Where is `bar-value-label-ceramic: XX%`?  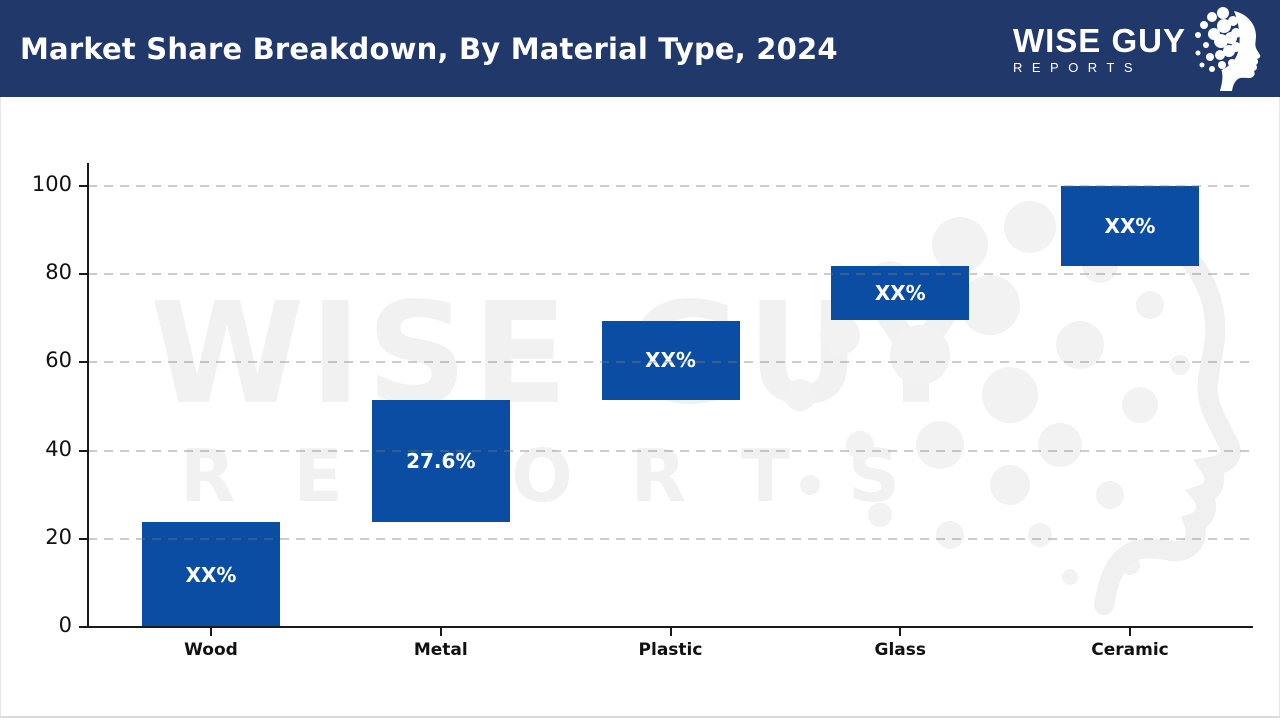
bar-value-label-ceramic: XX% is located at coordinates (1130, 226).